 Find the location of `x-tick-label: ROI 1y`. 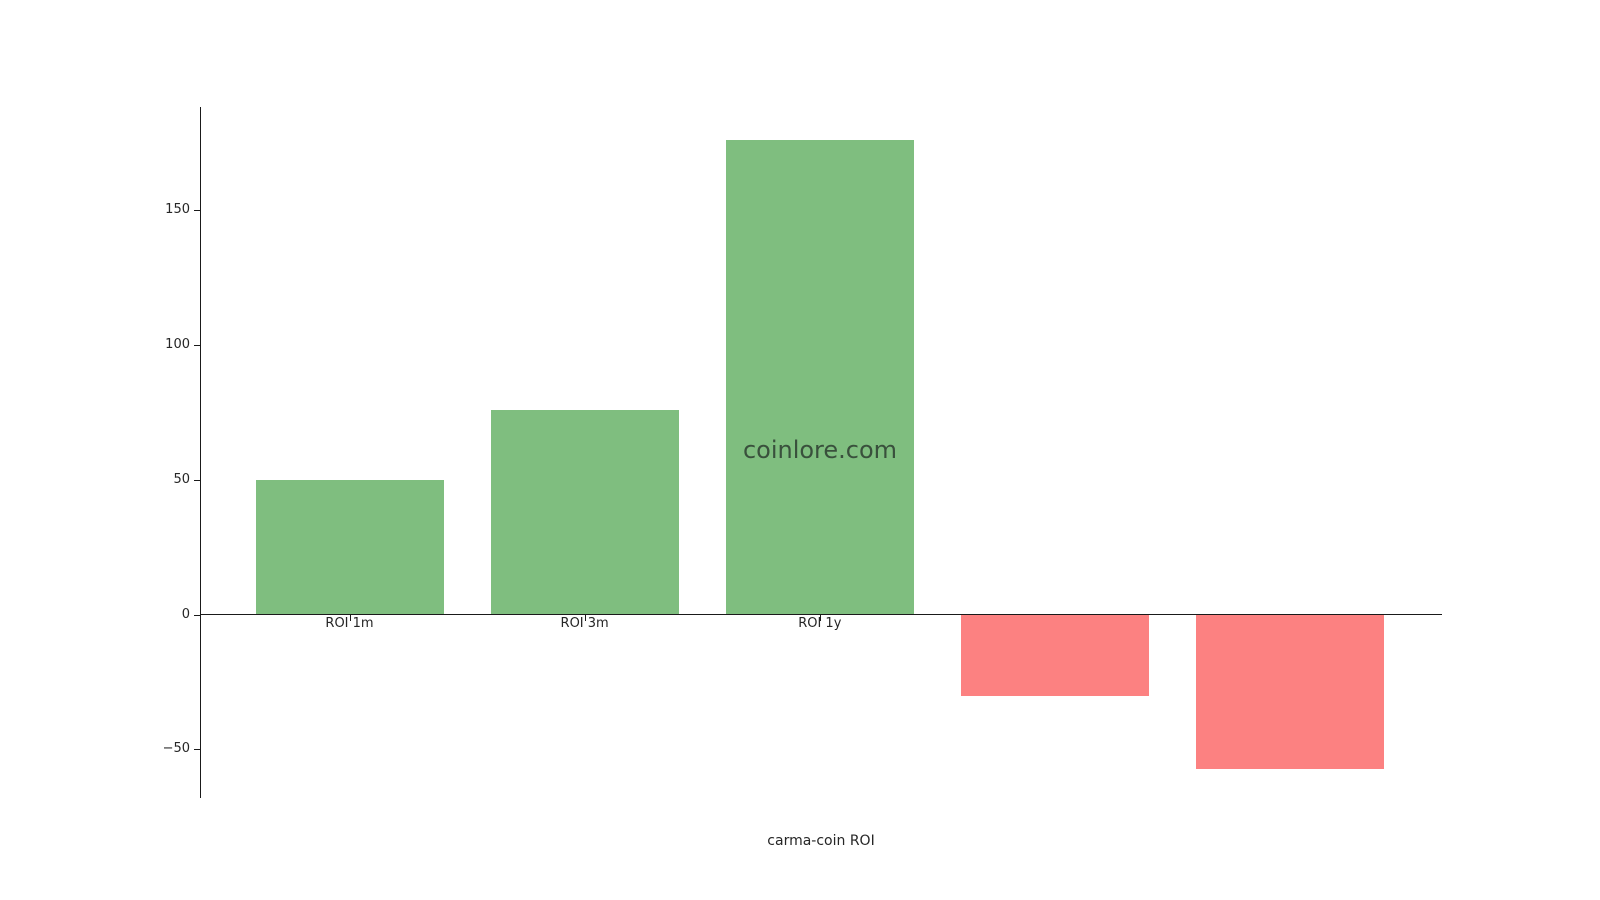

x-tick-label: ROI 1y is located at coordinates (820, 623).